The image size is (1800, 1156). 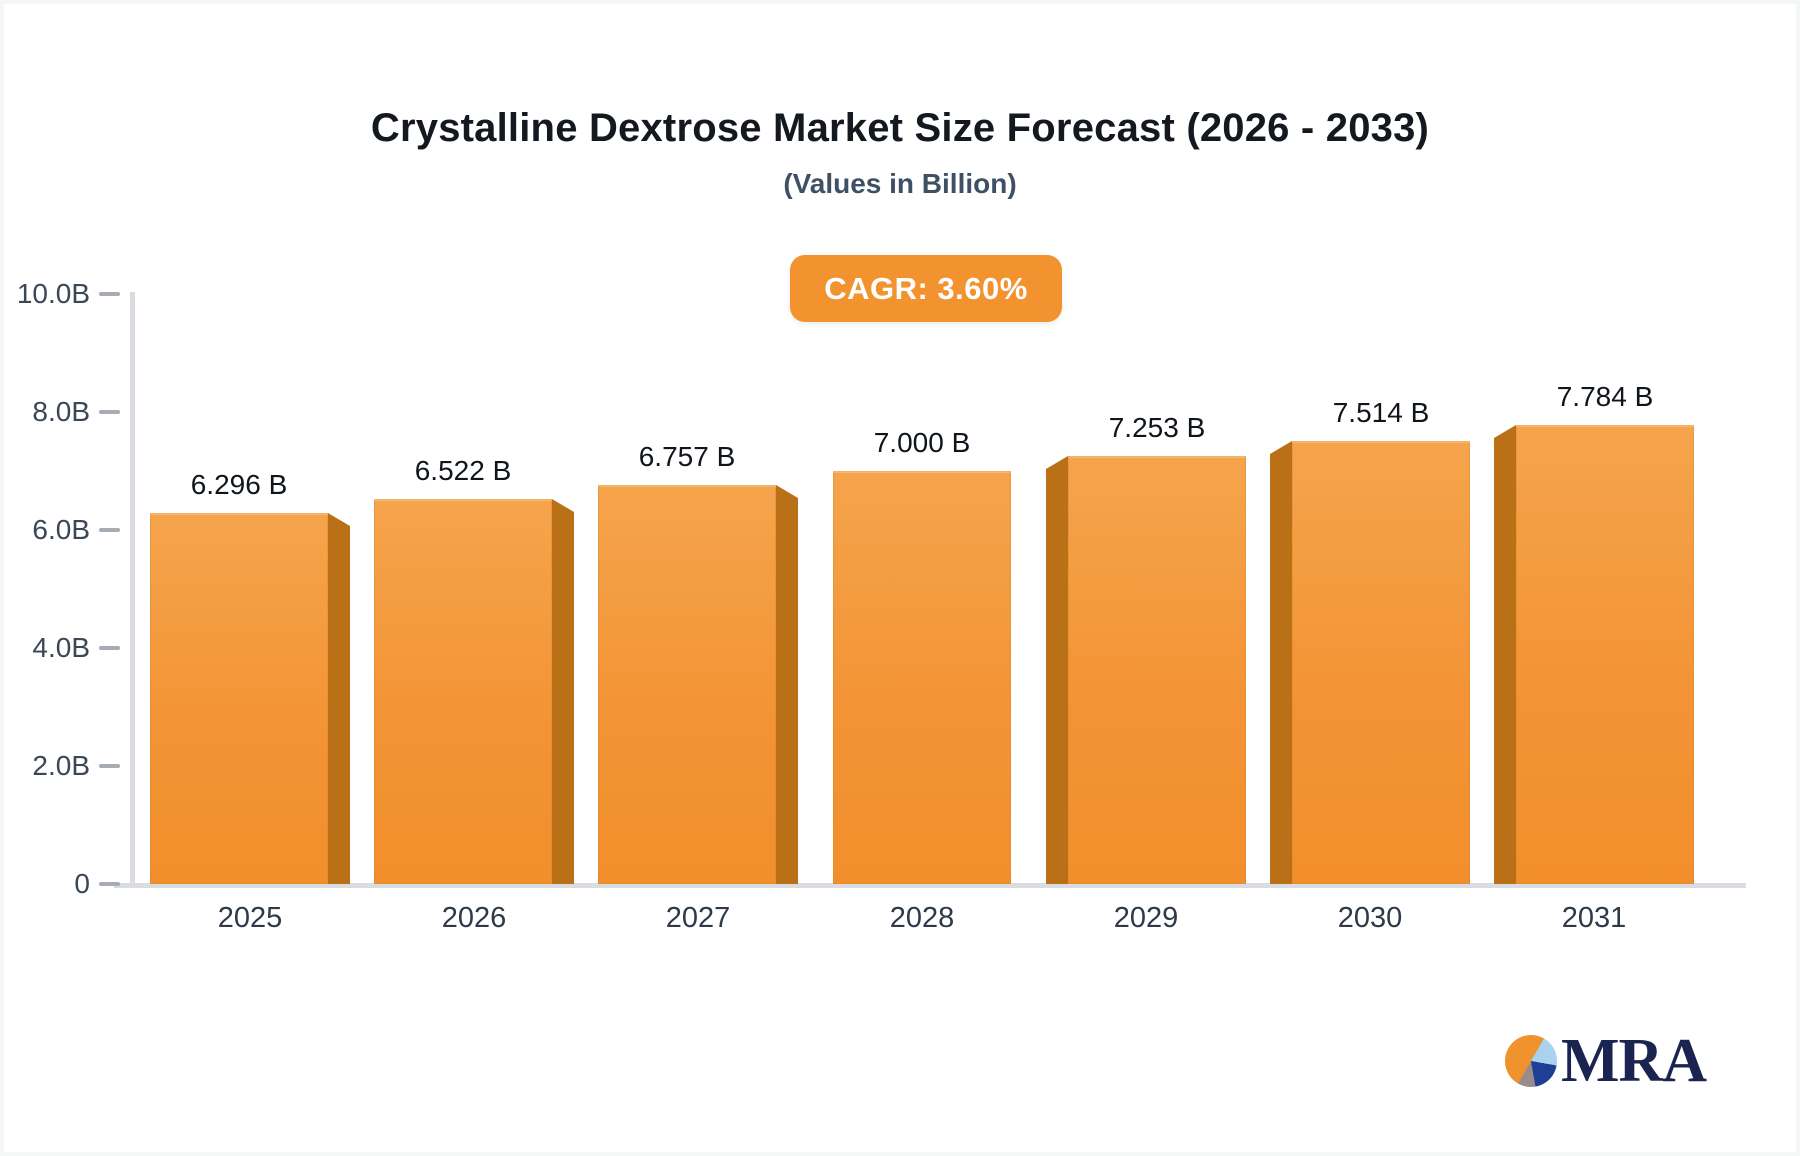 What do you see at coordinates (698, 918) in the screenshot?
I see `x-axis-tick-label: 2027` at bounding box center [698, 918].